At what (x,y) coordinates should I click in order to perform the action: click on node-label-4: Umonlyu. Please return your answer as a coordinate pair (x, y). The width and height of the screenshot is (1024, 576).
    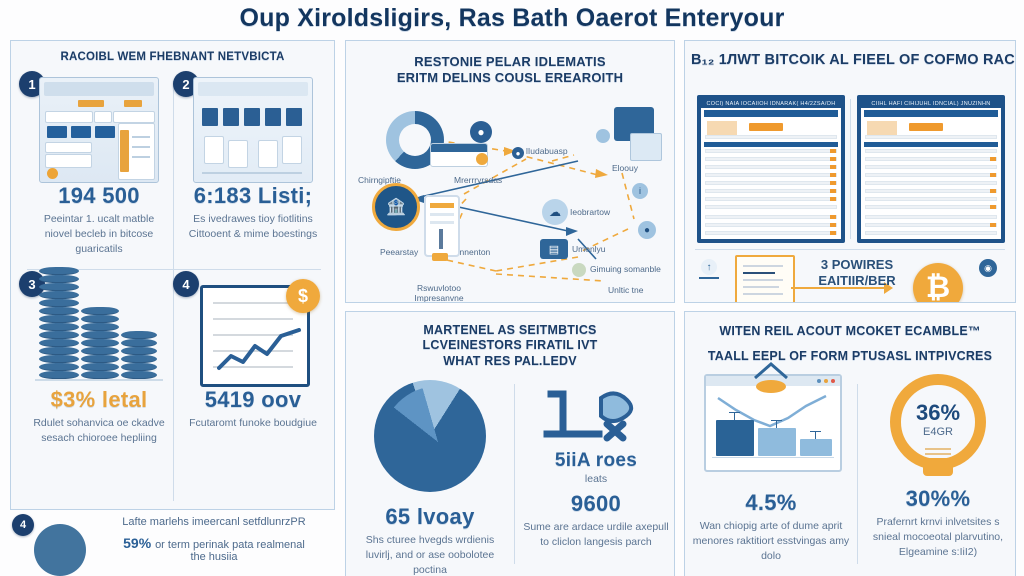
    Looking at the image, I should click on (589, 249).